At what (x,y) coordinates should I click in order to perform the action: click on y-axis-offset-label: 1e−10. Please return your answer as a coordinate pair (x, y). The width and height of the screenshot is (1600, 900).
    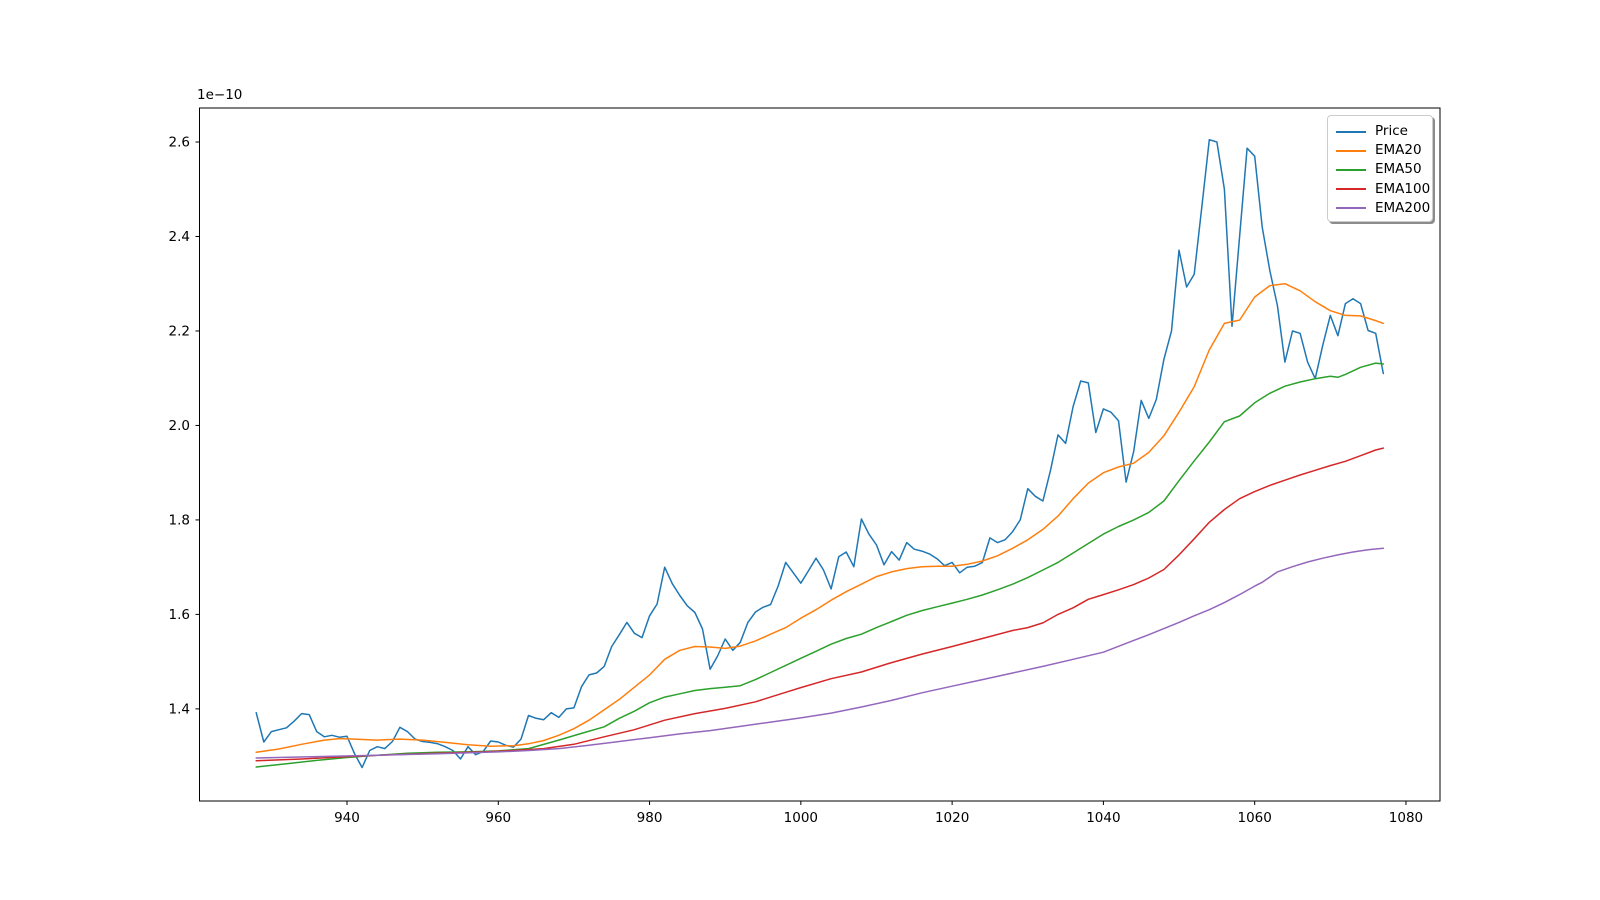
    Looking at the image, I should click on (219, 95).